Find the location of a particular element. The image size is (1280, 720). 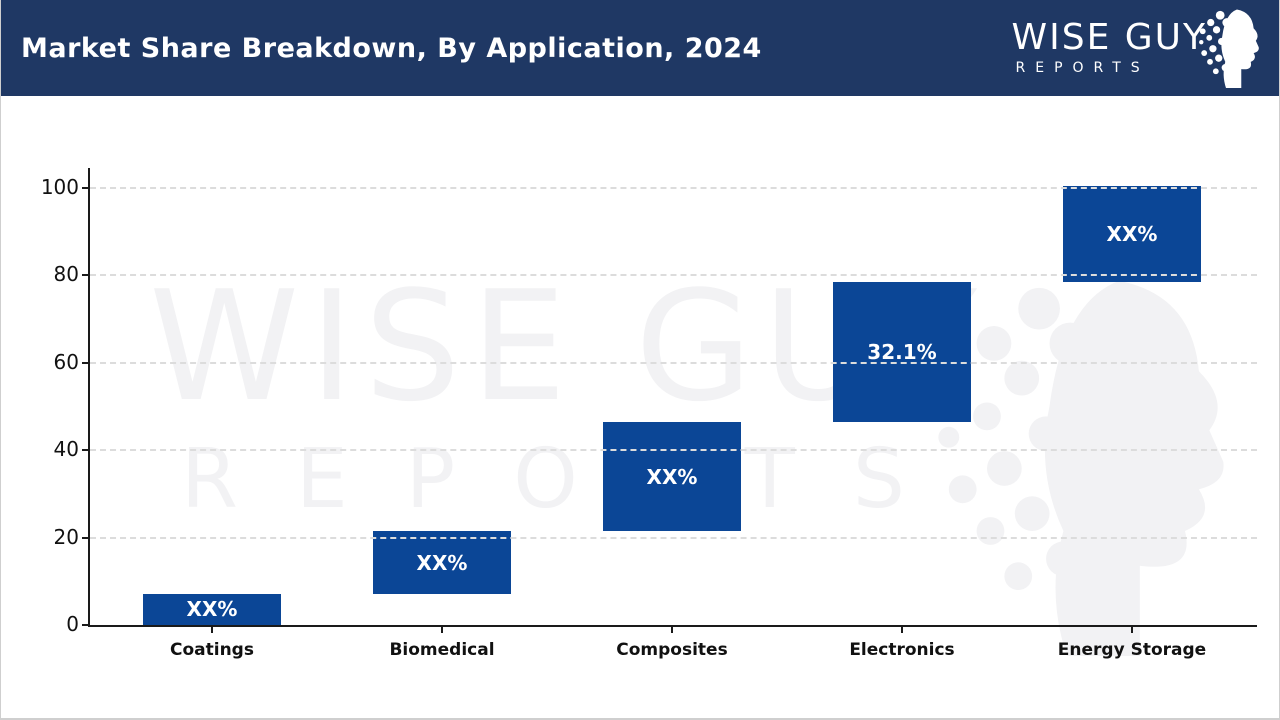

bar-value-label: 32.1% is located at coordinates (902, 351).